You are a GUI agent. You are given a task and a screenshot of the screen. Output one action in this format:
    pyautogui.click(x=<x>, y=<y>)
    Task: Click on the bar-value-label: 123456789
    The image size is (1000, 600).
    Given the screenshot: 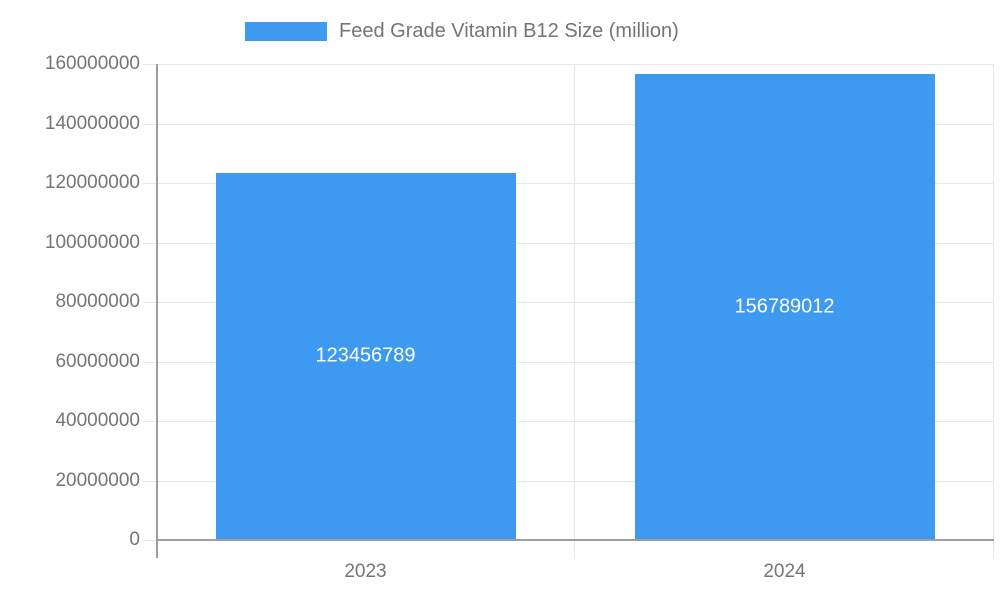 What is the action you would take?
    pyautogui.click(x=365, y=355)
    